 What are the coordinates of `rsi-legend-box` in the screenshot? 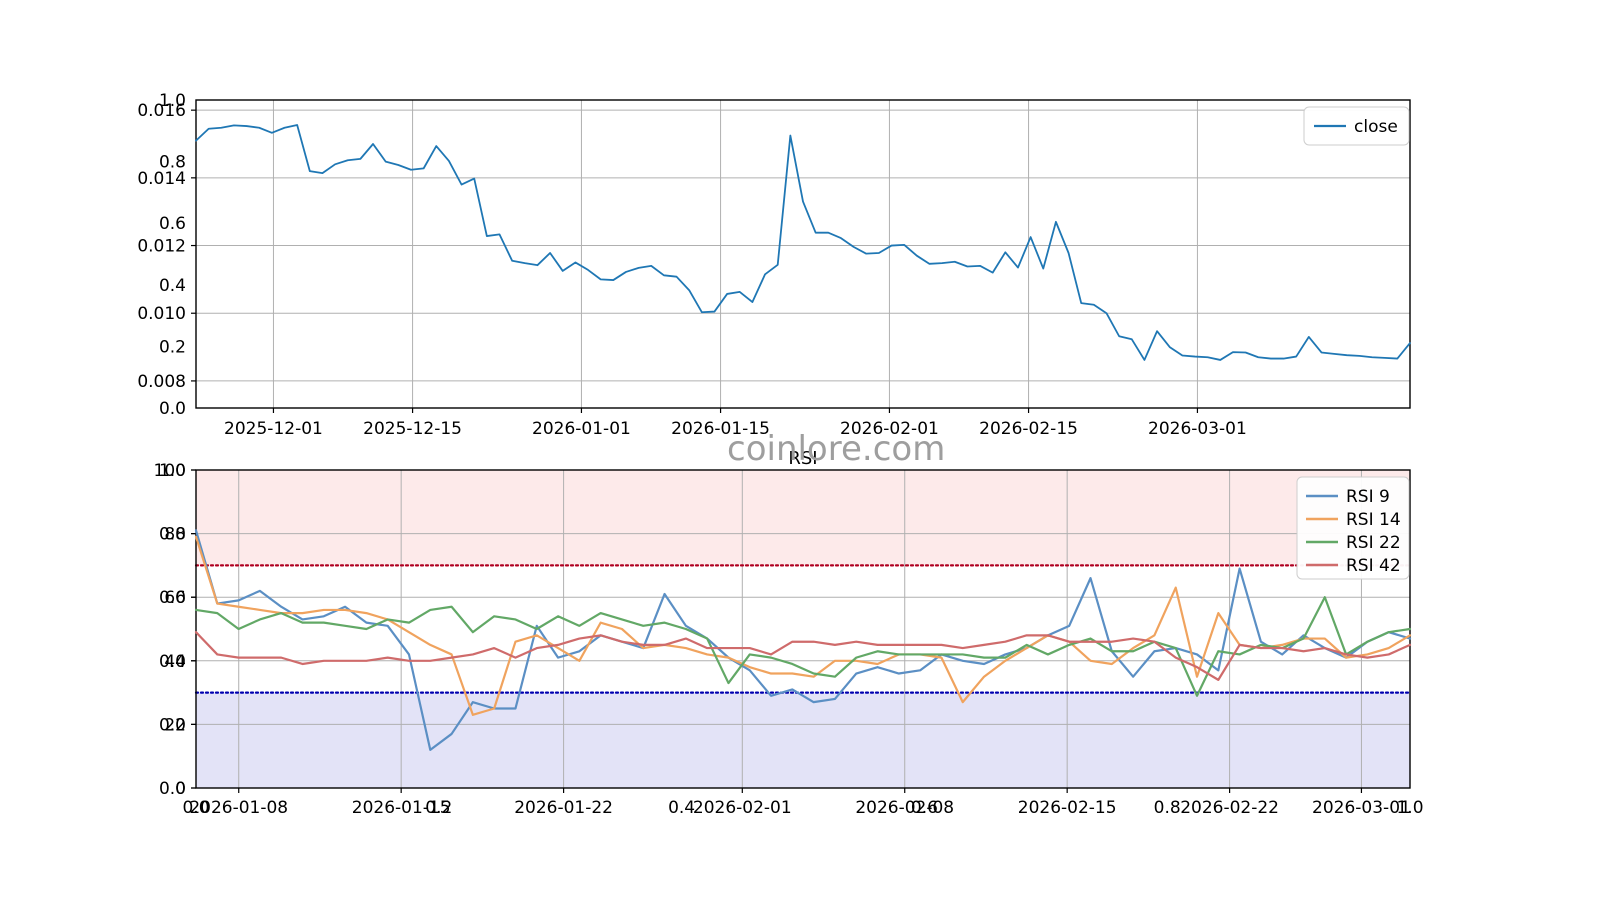 It's located at (1353, 528).